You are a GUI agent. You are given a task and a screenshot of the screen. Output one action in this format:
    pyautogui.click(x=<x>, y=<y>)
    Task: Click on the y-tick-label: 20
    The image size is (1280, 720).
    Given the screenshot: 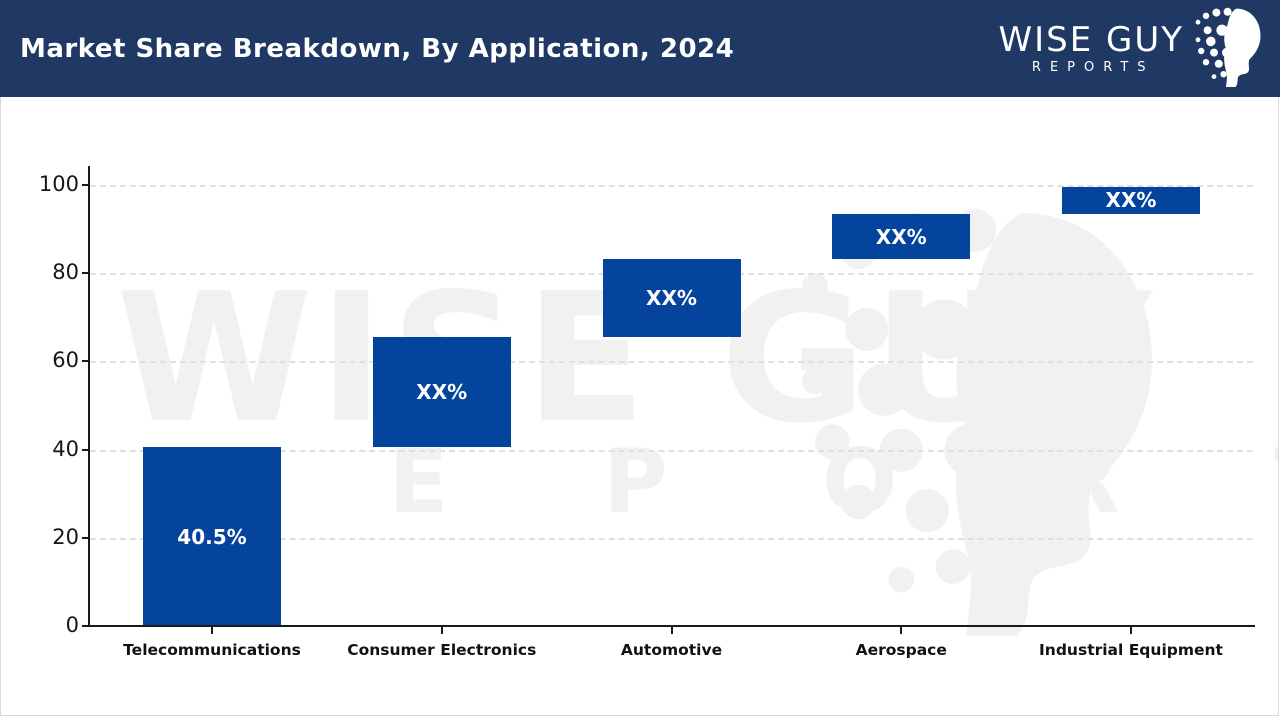 What is the action you would take?
    pyautogui.click(x=65, y=536)
    